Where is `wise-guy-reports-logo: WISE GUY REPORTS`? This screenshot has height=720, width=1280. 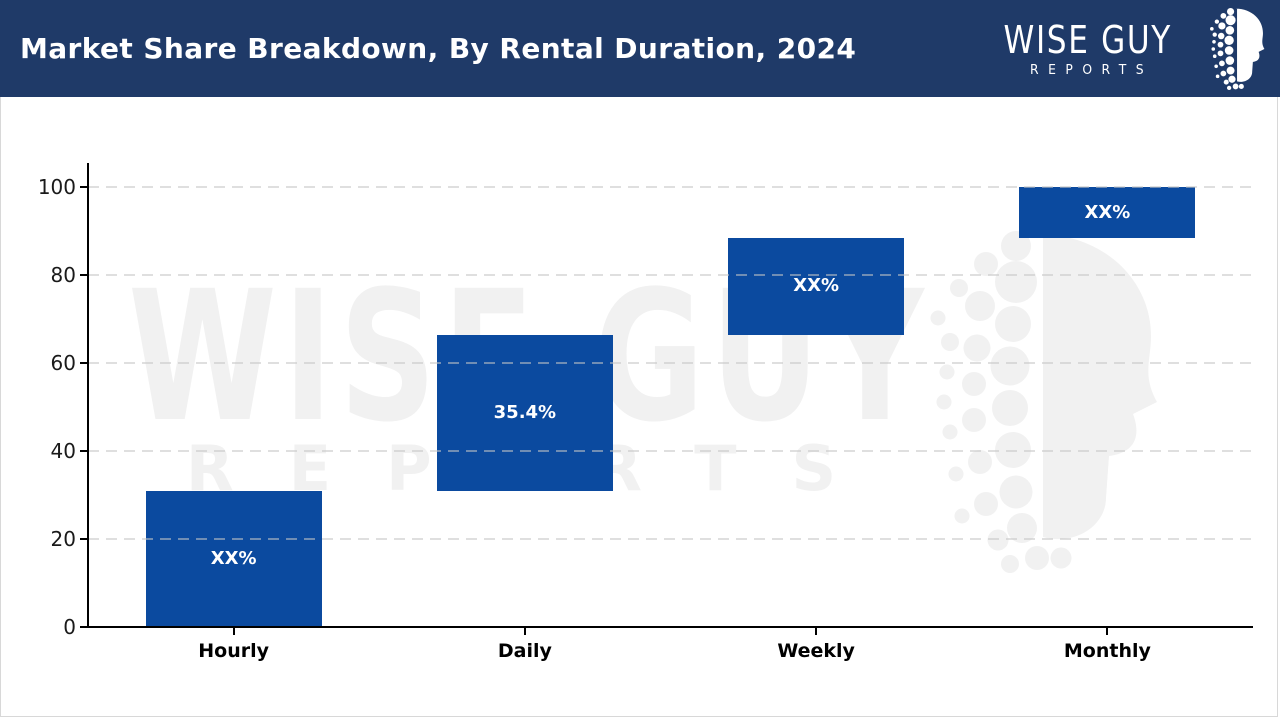 wise-guy-reports-logo: WISE GUY REPORTS is located at coordinates (1126, 49).